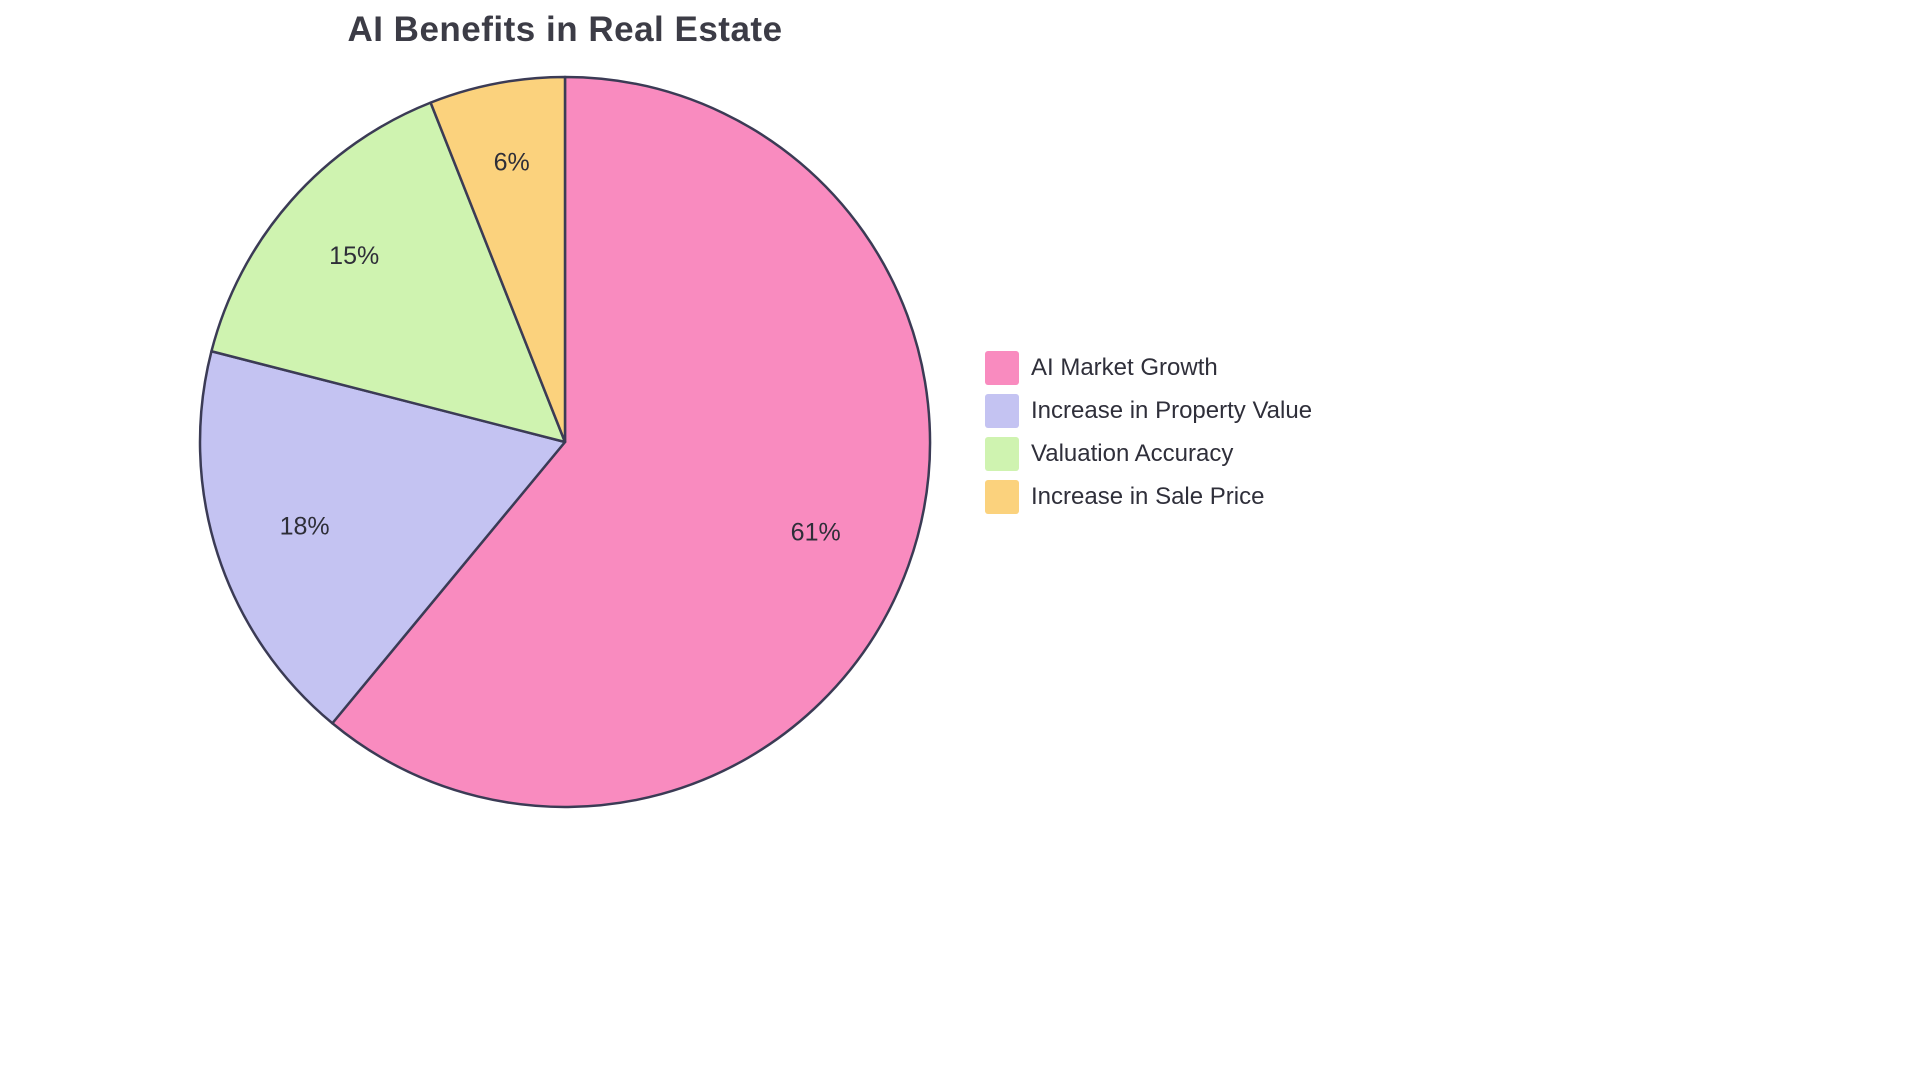 The image size is (1920, 1083). Describe the element at coordinates (305, 527) in the screenshot. I see `pie-slice-label: 18%` at that location.